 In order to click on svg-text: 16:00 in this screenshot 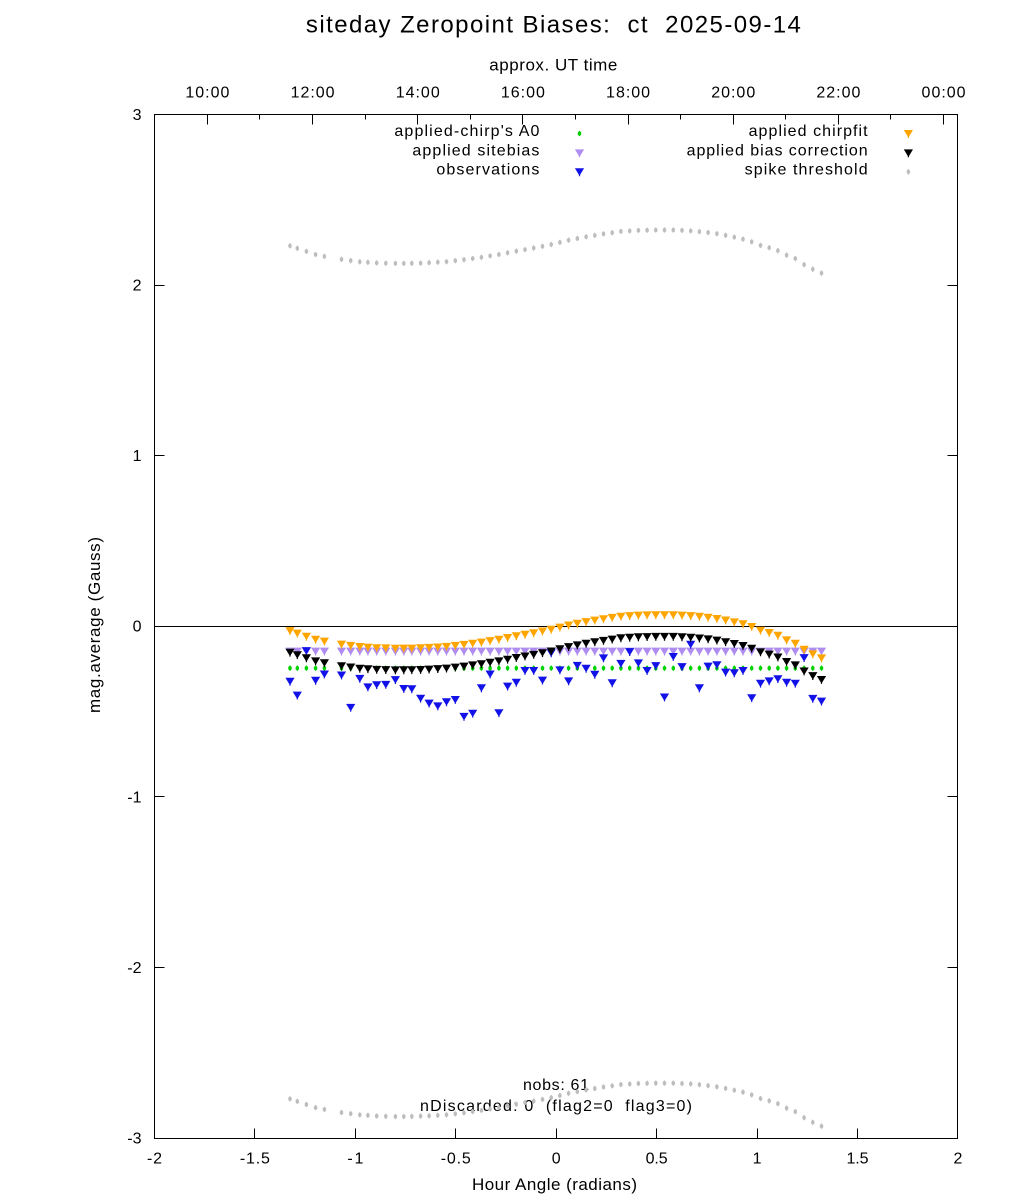, I will do `click(523, 93)`.